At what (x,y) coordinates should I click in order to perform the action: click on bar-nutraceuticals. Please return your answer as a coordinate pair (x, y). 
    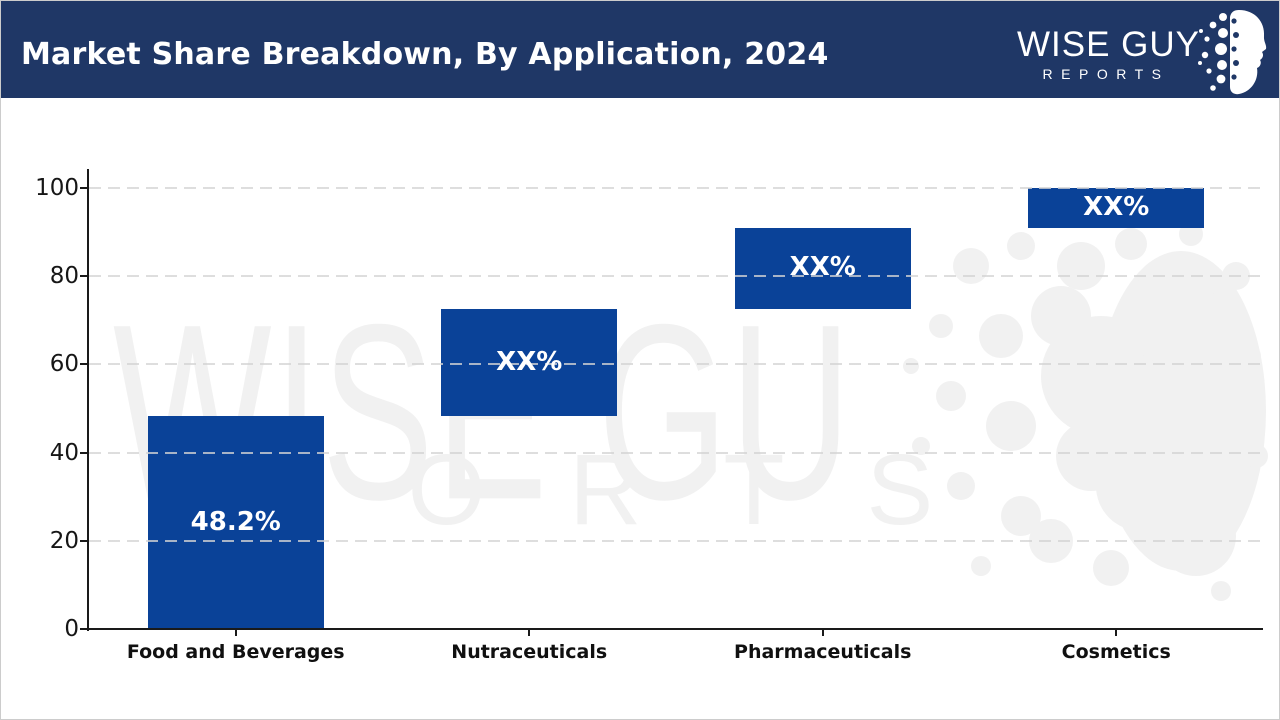
    Looking at the image, I should click on (529, 362).